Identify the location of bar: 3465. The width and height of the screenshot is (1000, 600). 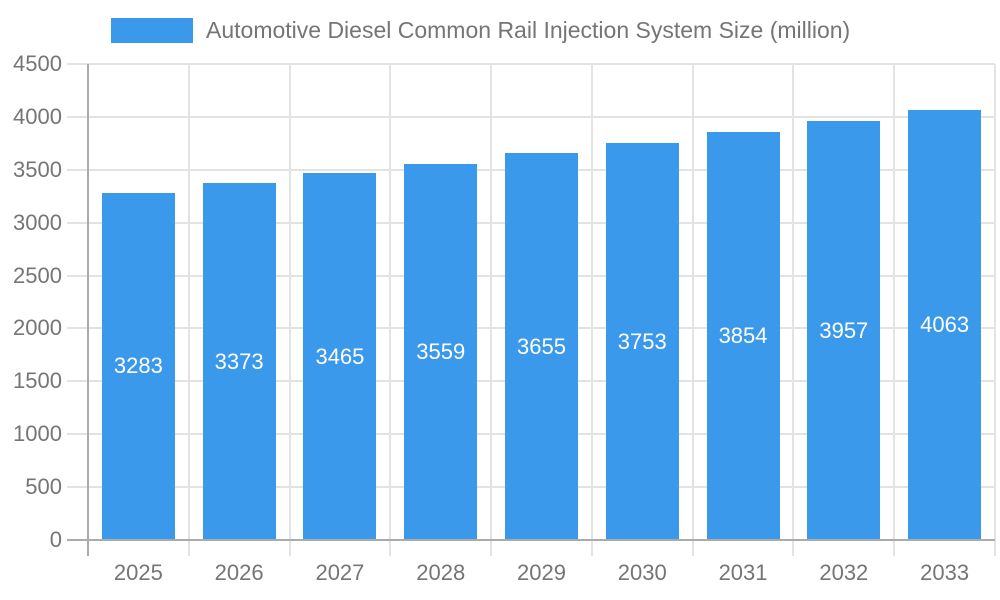
(340, 356).